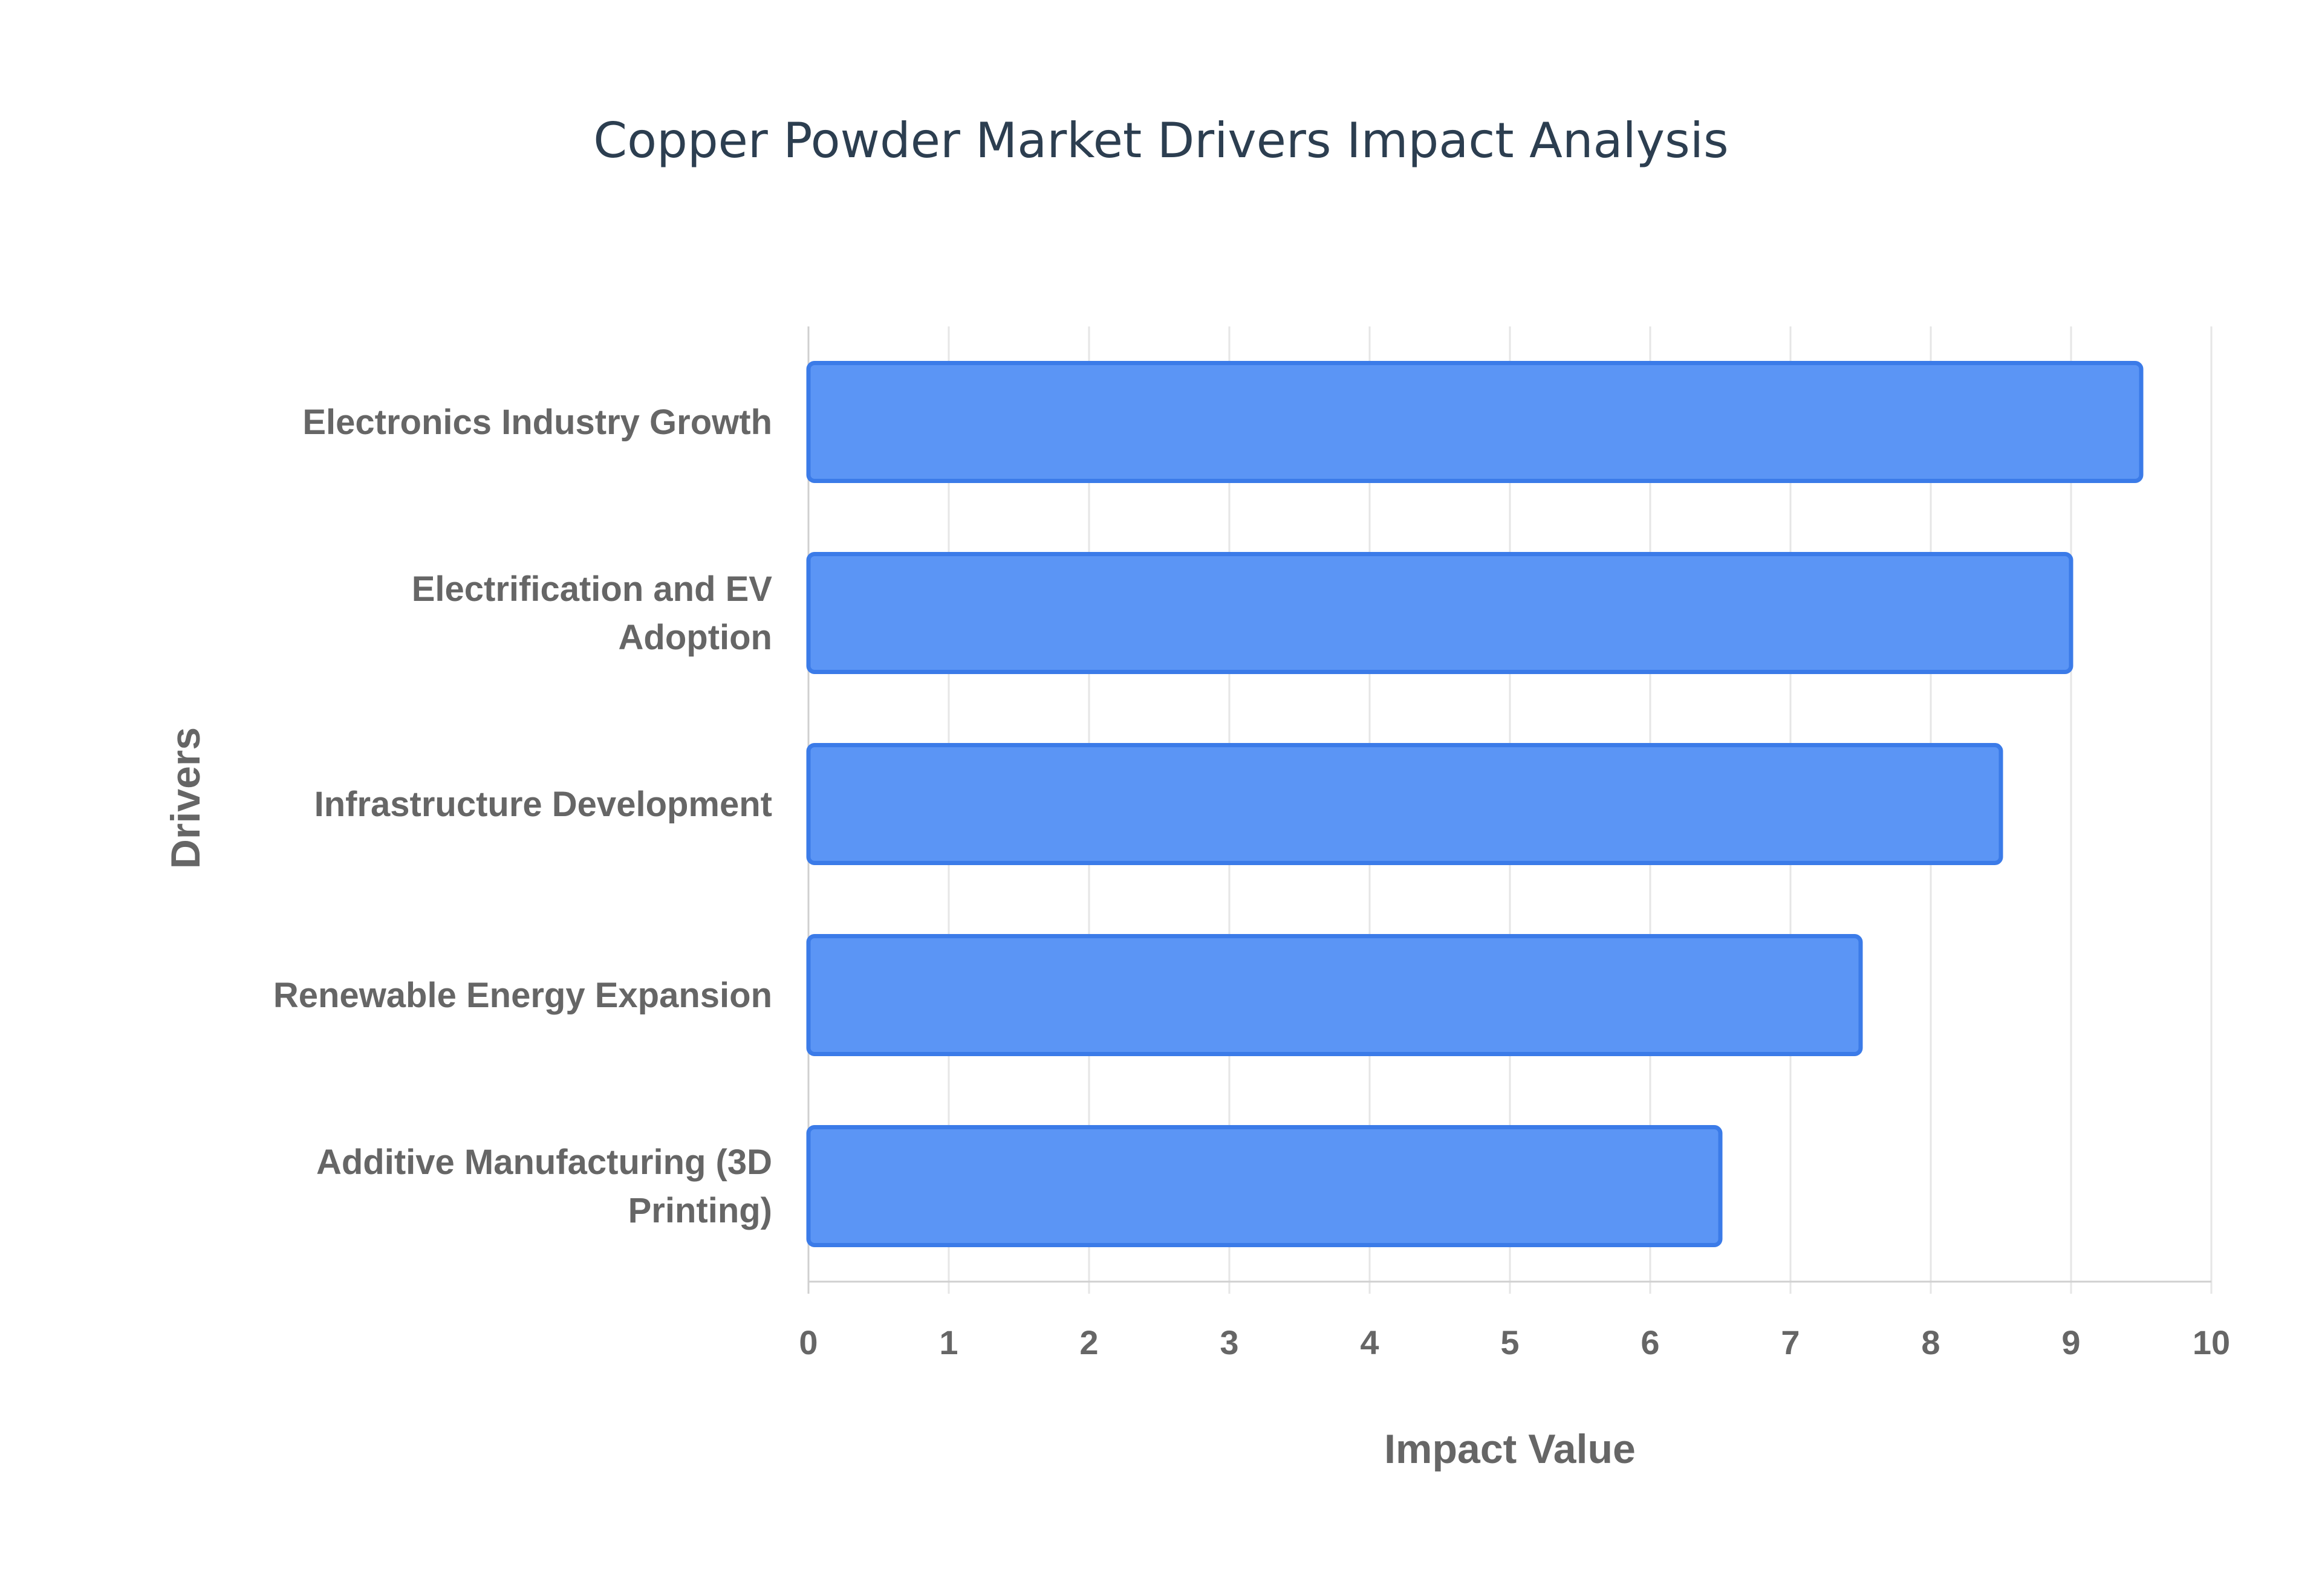  What do you see at coordinates (186, 798) in the screenshot?
I see `y-axis-title: Drivers` at bounding box center [186, 798].